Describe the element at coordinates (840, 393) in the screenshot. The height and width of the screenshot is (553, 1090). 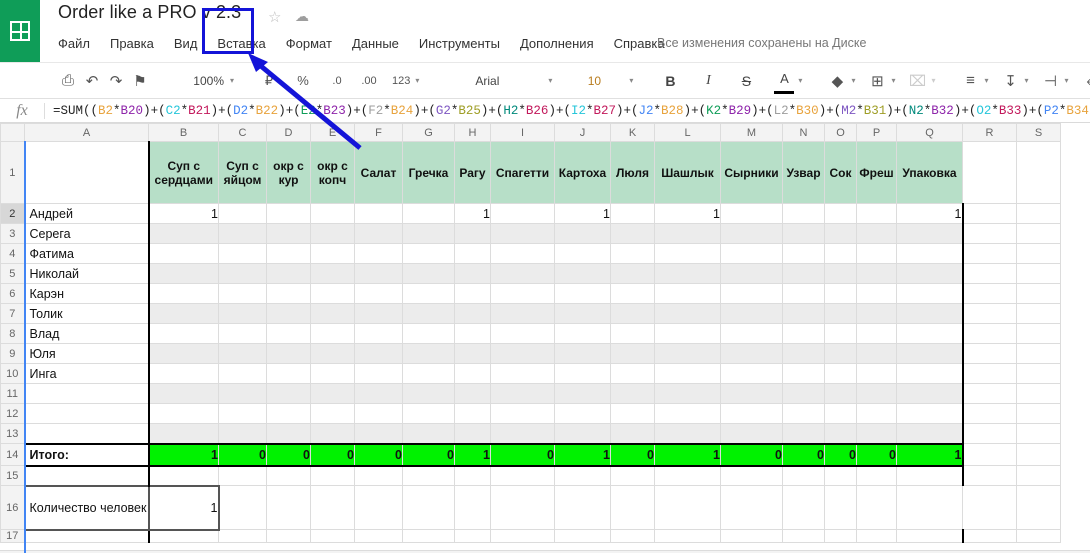
I see `cell-O11` at that location.